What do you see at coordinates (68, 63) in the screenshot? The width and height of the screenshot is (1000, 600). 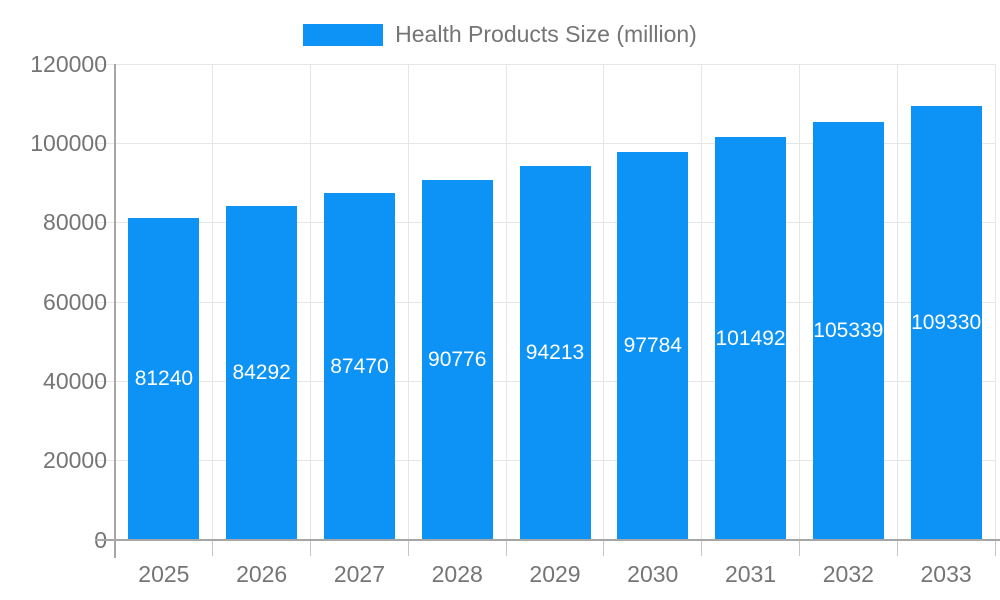 I see `y-axis-label: 120000` at bounding box center [68, 63].